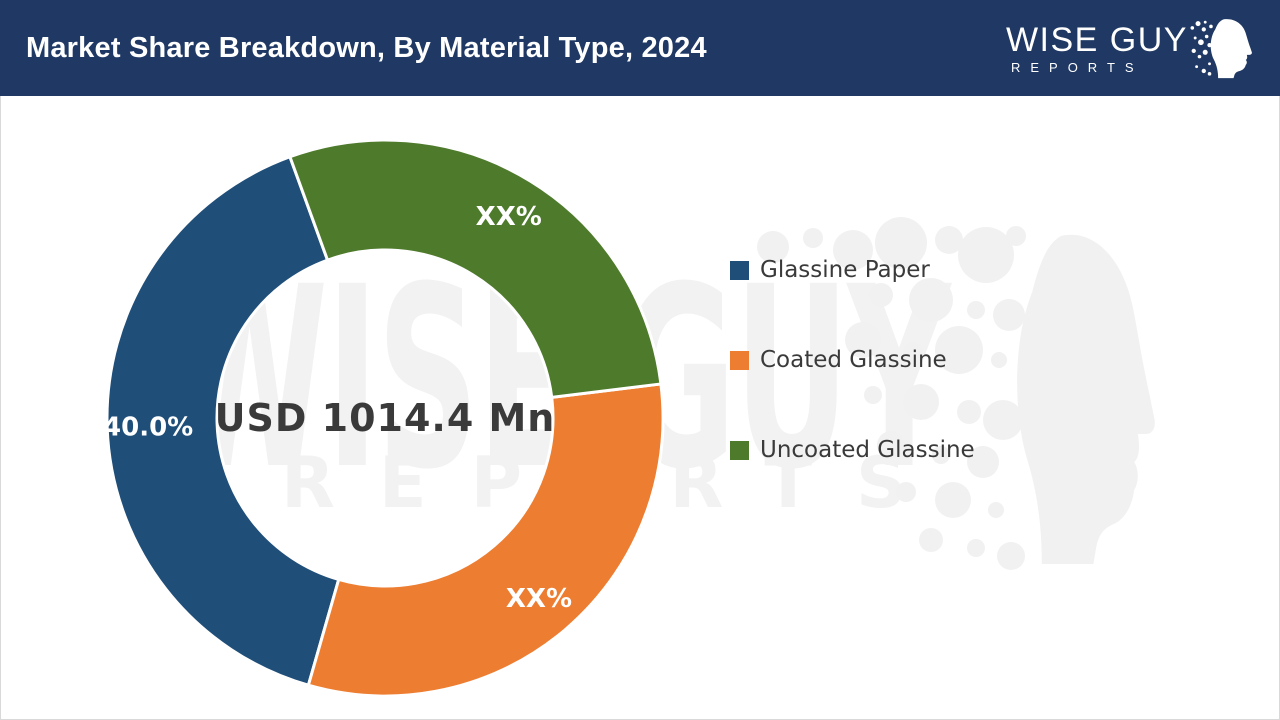  Describe the element at coordinates (485, 540) in the screenshot. I see `donut-slice-coated-glassine` at that location.